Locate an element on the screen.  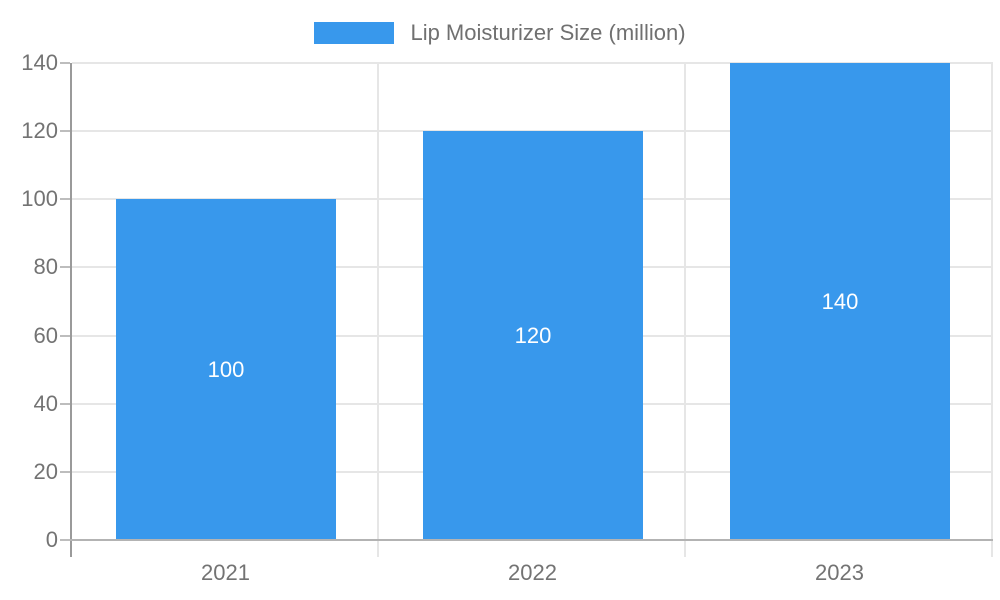
y-axis-label: 20 is located at coordinates (45, 471).